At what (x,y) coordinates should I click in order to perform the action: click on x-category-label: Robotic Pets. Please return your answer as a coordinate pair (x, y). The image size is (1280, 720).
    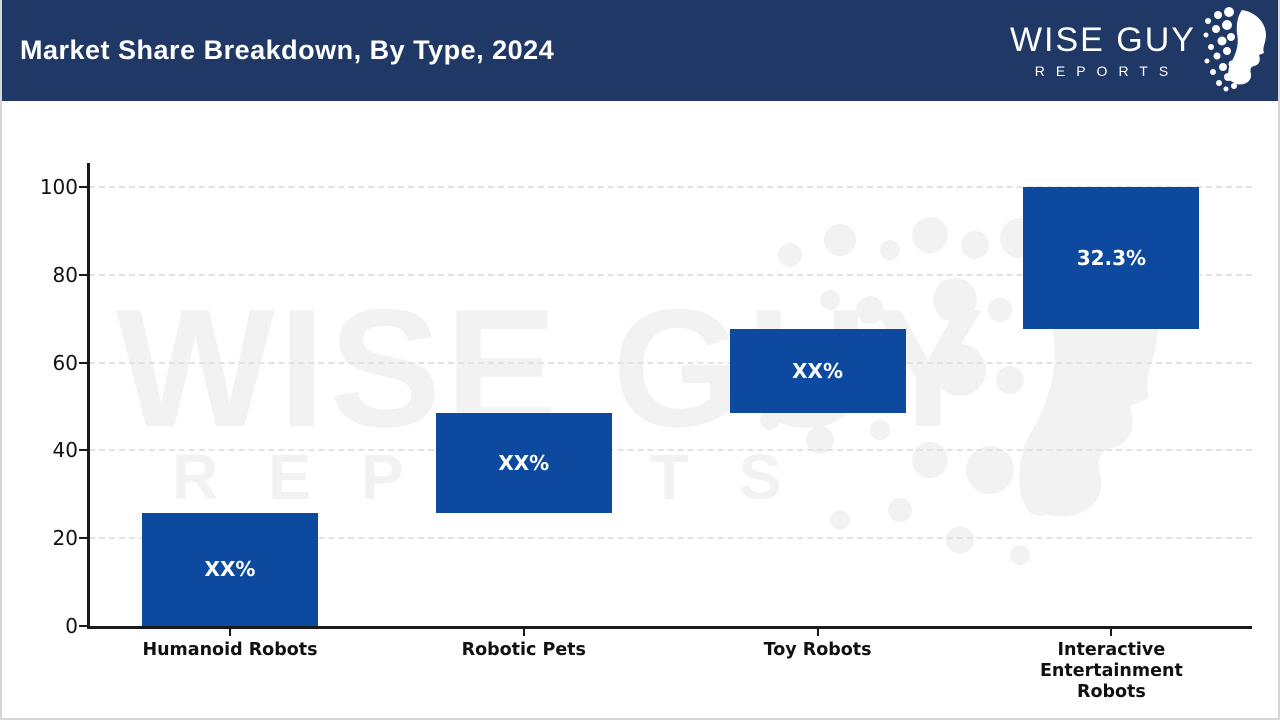
    Looking at the image, I should click on (523, 650).